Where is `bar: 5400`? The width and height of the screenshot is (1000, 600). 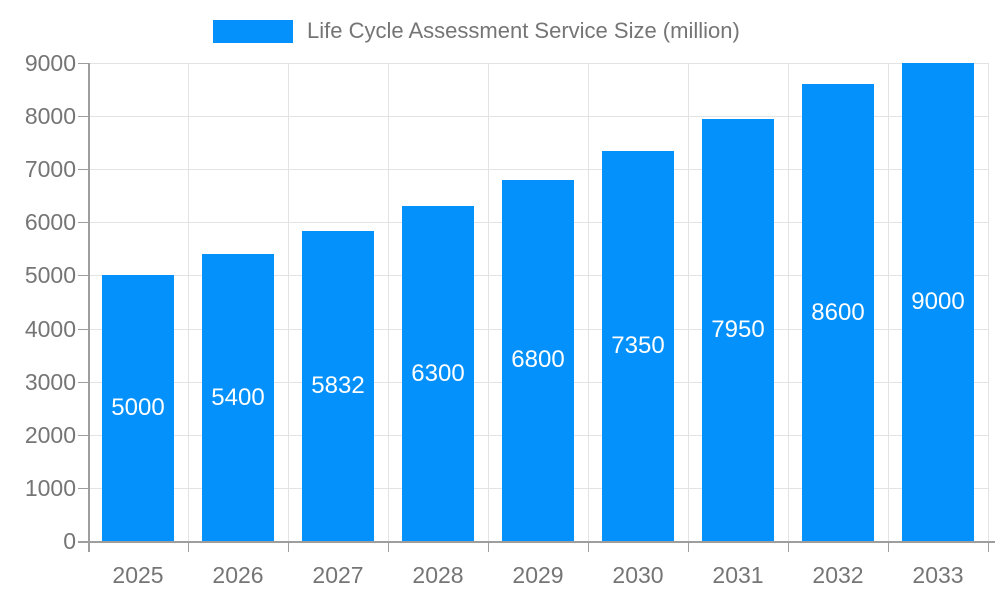 bar: 5400 is located at coordinates (238, 397).